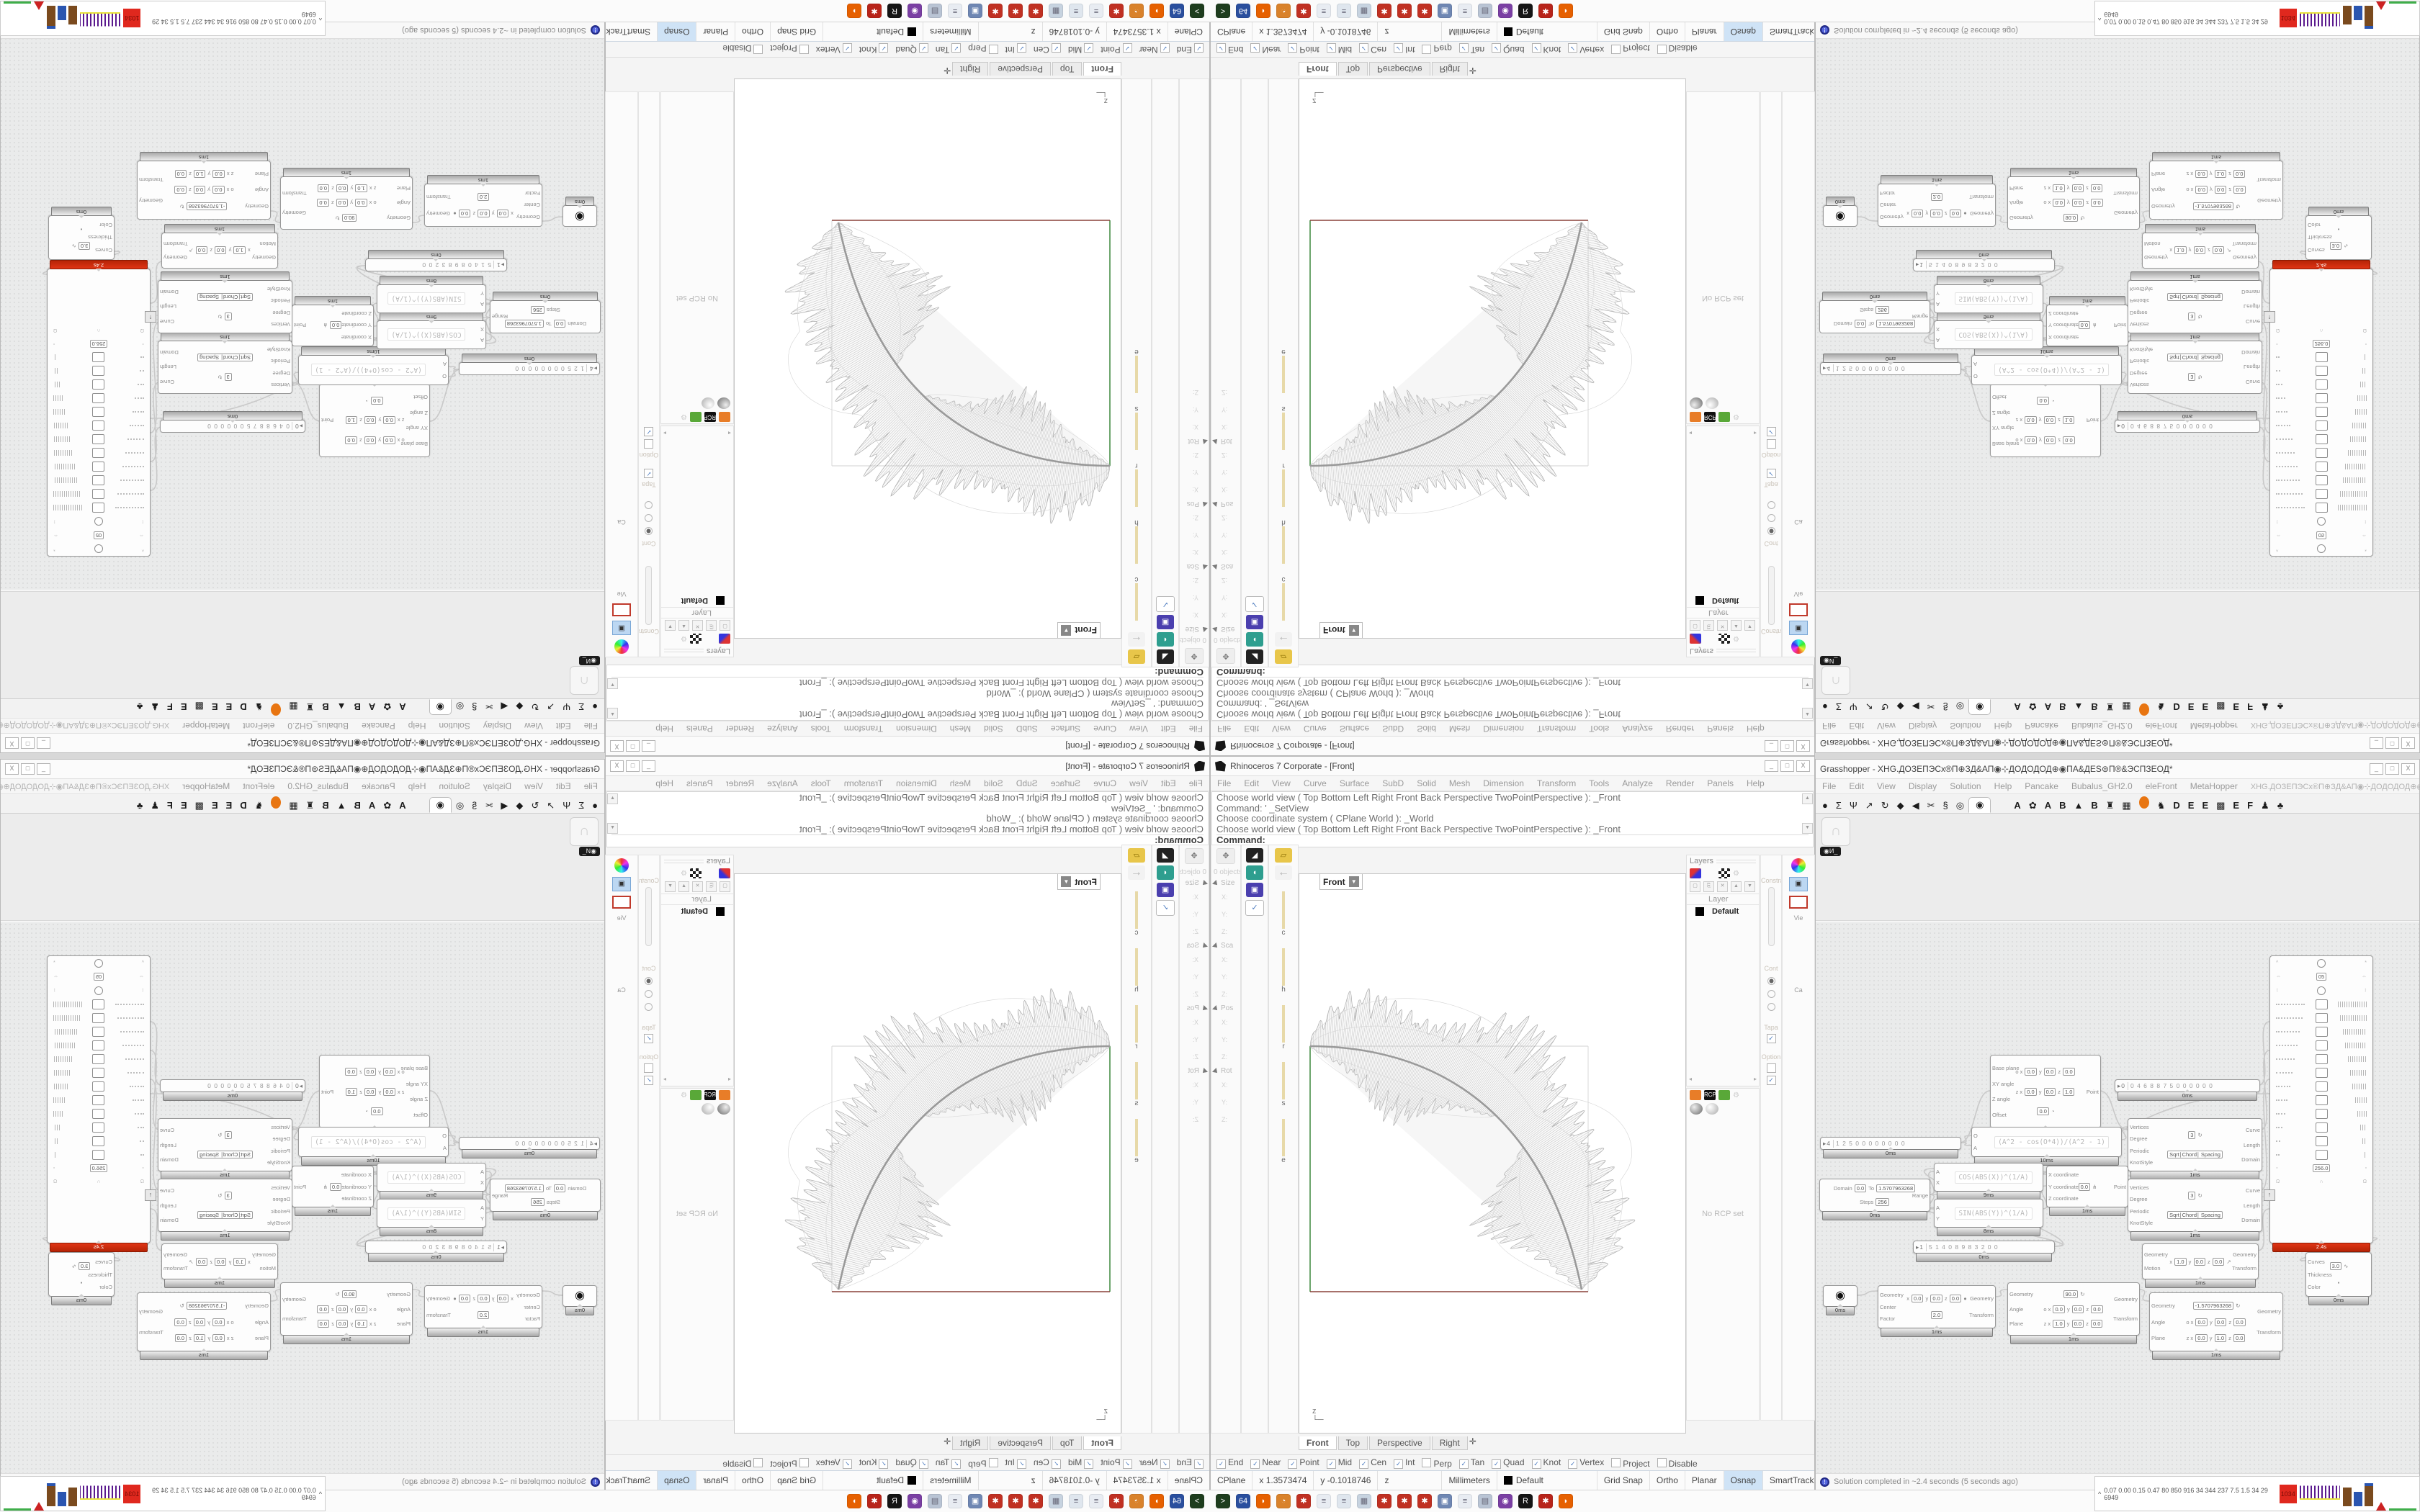 The height and width of the screenshot is (1512, 2420). I want to click on minimize-button: _, so click(1771, 746).